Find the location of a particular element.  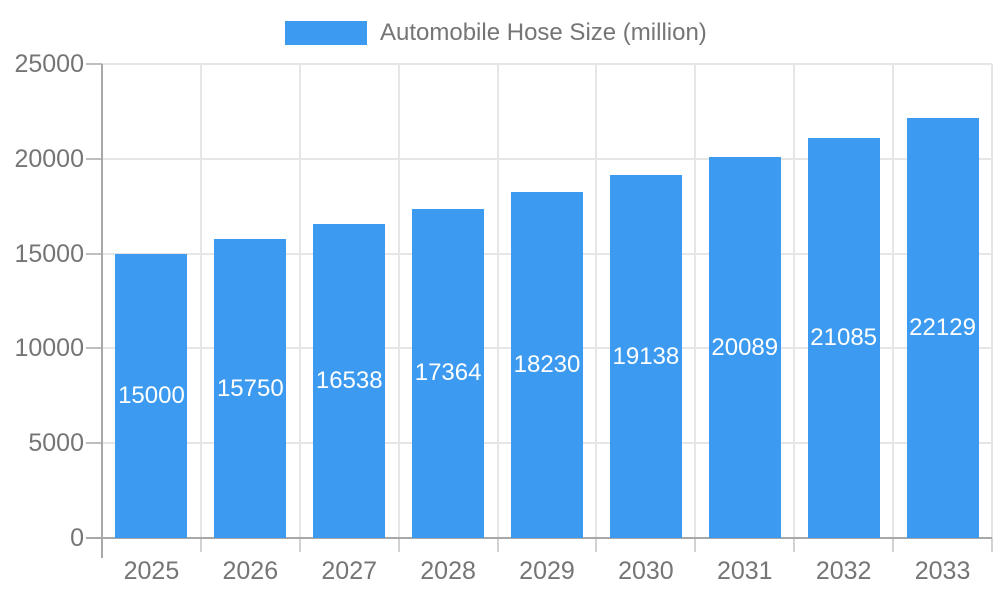

y-axis-label: 15000 is located at coordinates (49, 253).